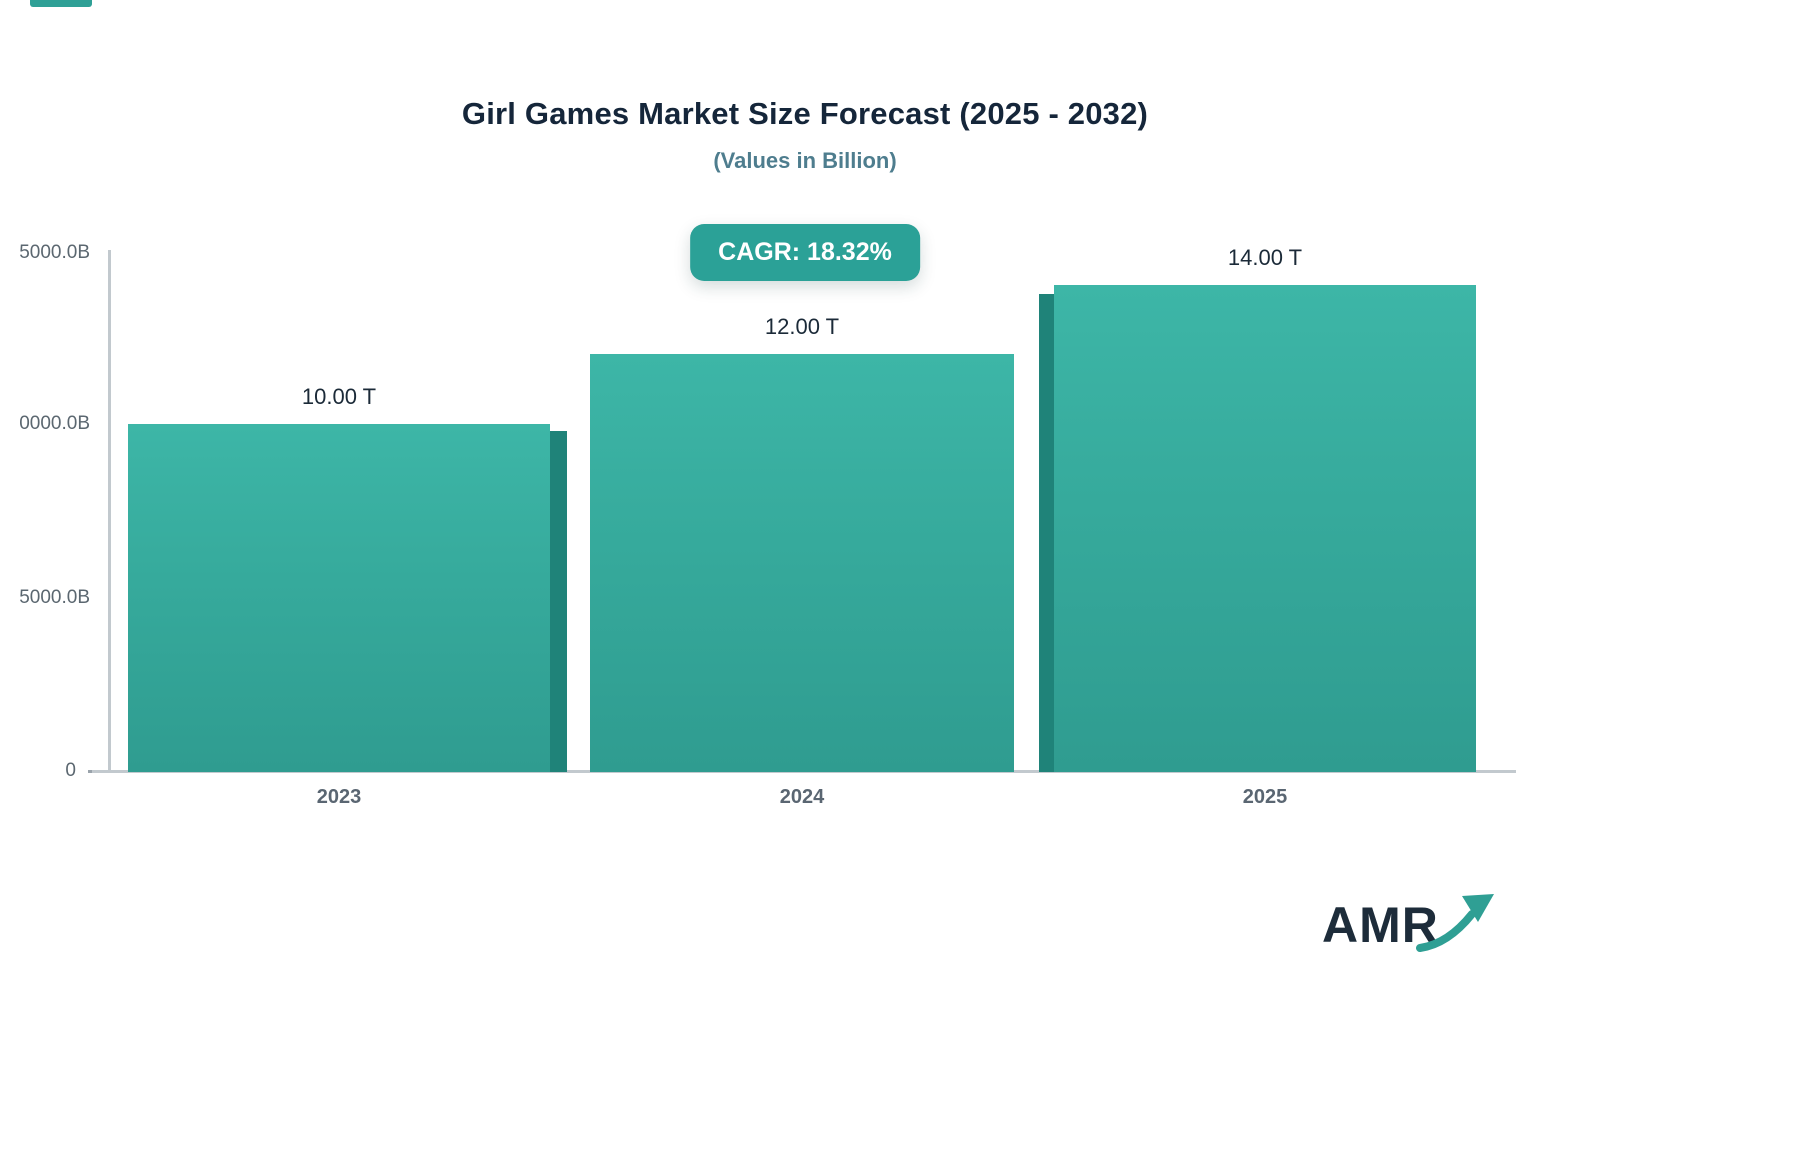 This screenshot has height=1156, width=1800. Describe the element at coordinates (109, 511) in the screenshot. I see `y-axis-line` at that location.